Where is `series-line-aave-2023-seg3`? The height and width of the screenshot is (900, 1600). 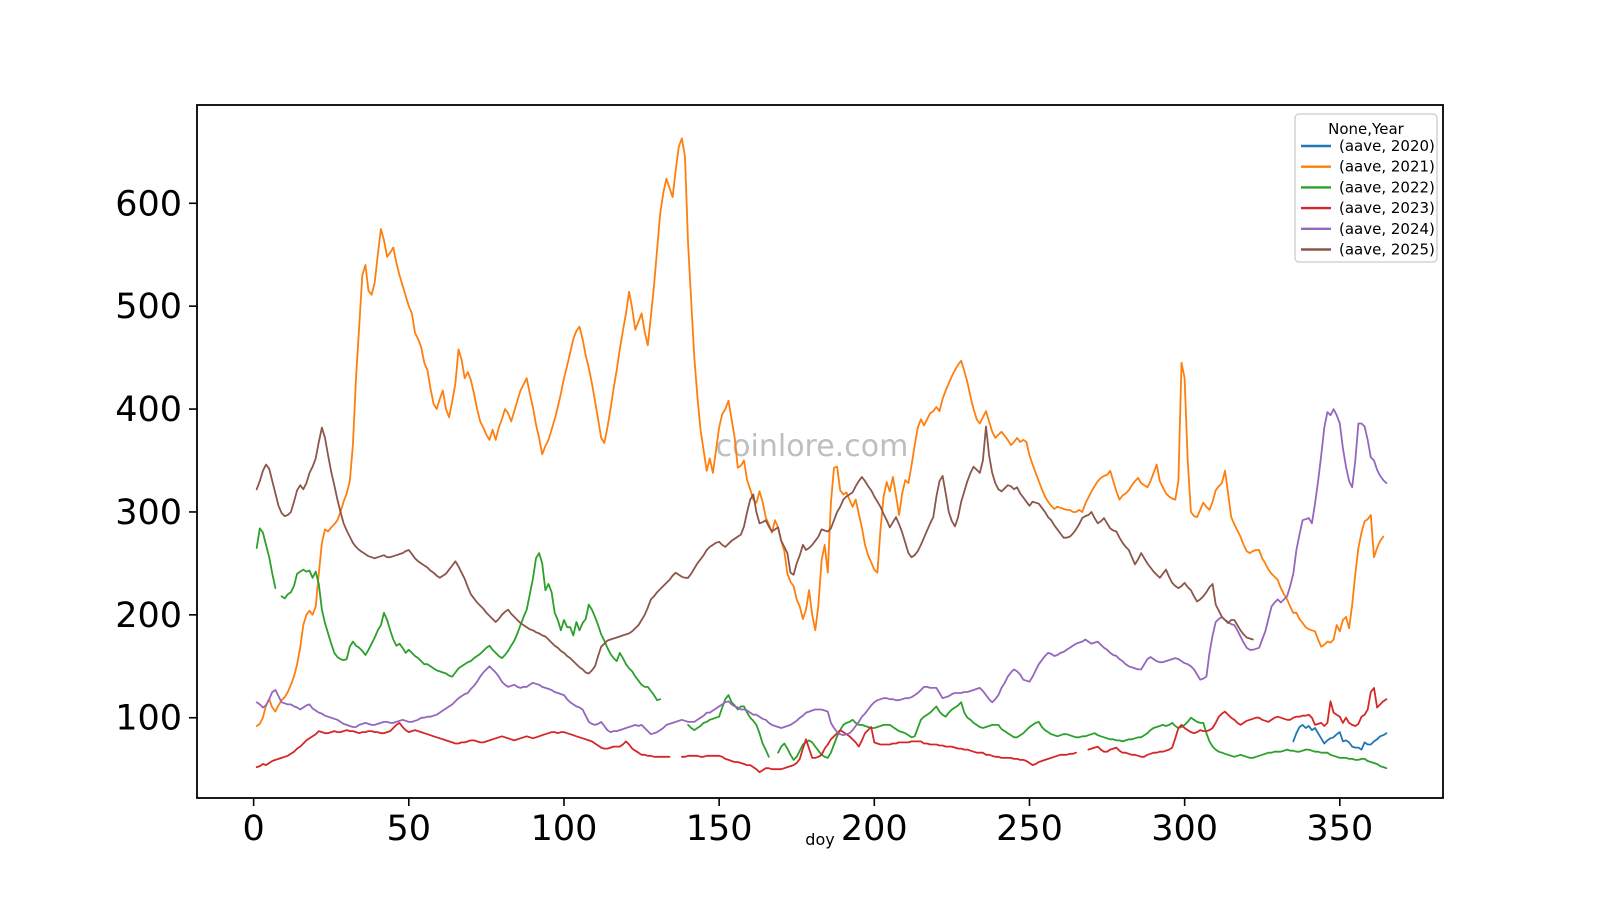
series-line-aave-2023-seg3 is located at coordinates (1237, 722).